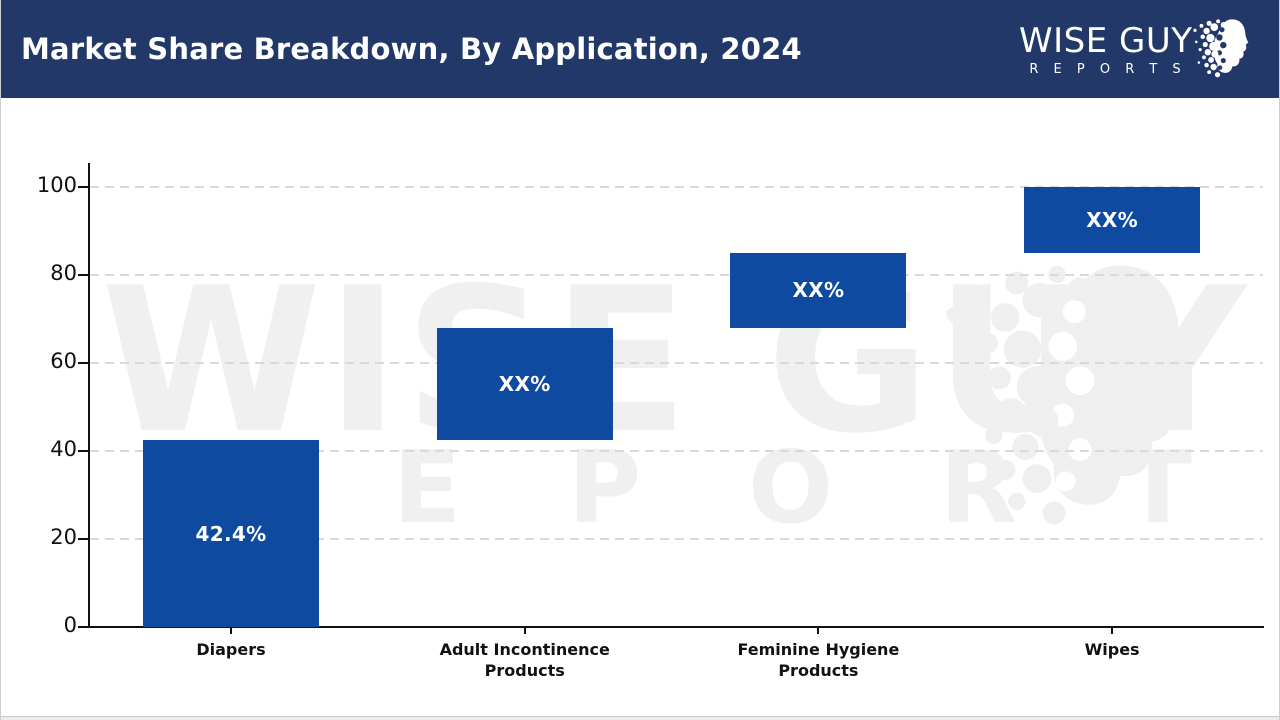 Image resolution: width=1280 pixels, height=720 pixels. Describe the element at coordinates (63, 537) in the screenshot. I see `y-tick-label-20: 20` at that location.